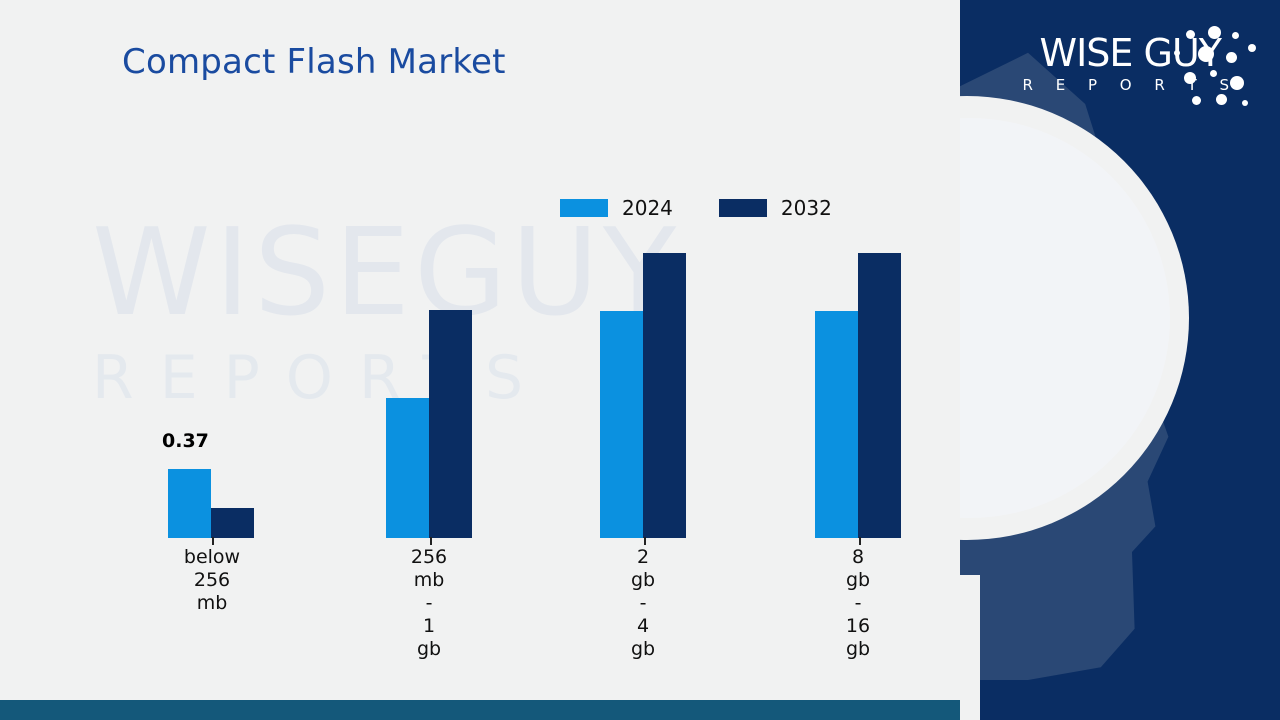 Image resolution: width=1280 pixels, height=720 pixels. I want to click on panel-bottom-cut, so click(970, 647).